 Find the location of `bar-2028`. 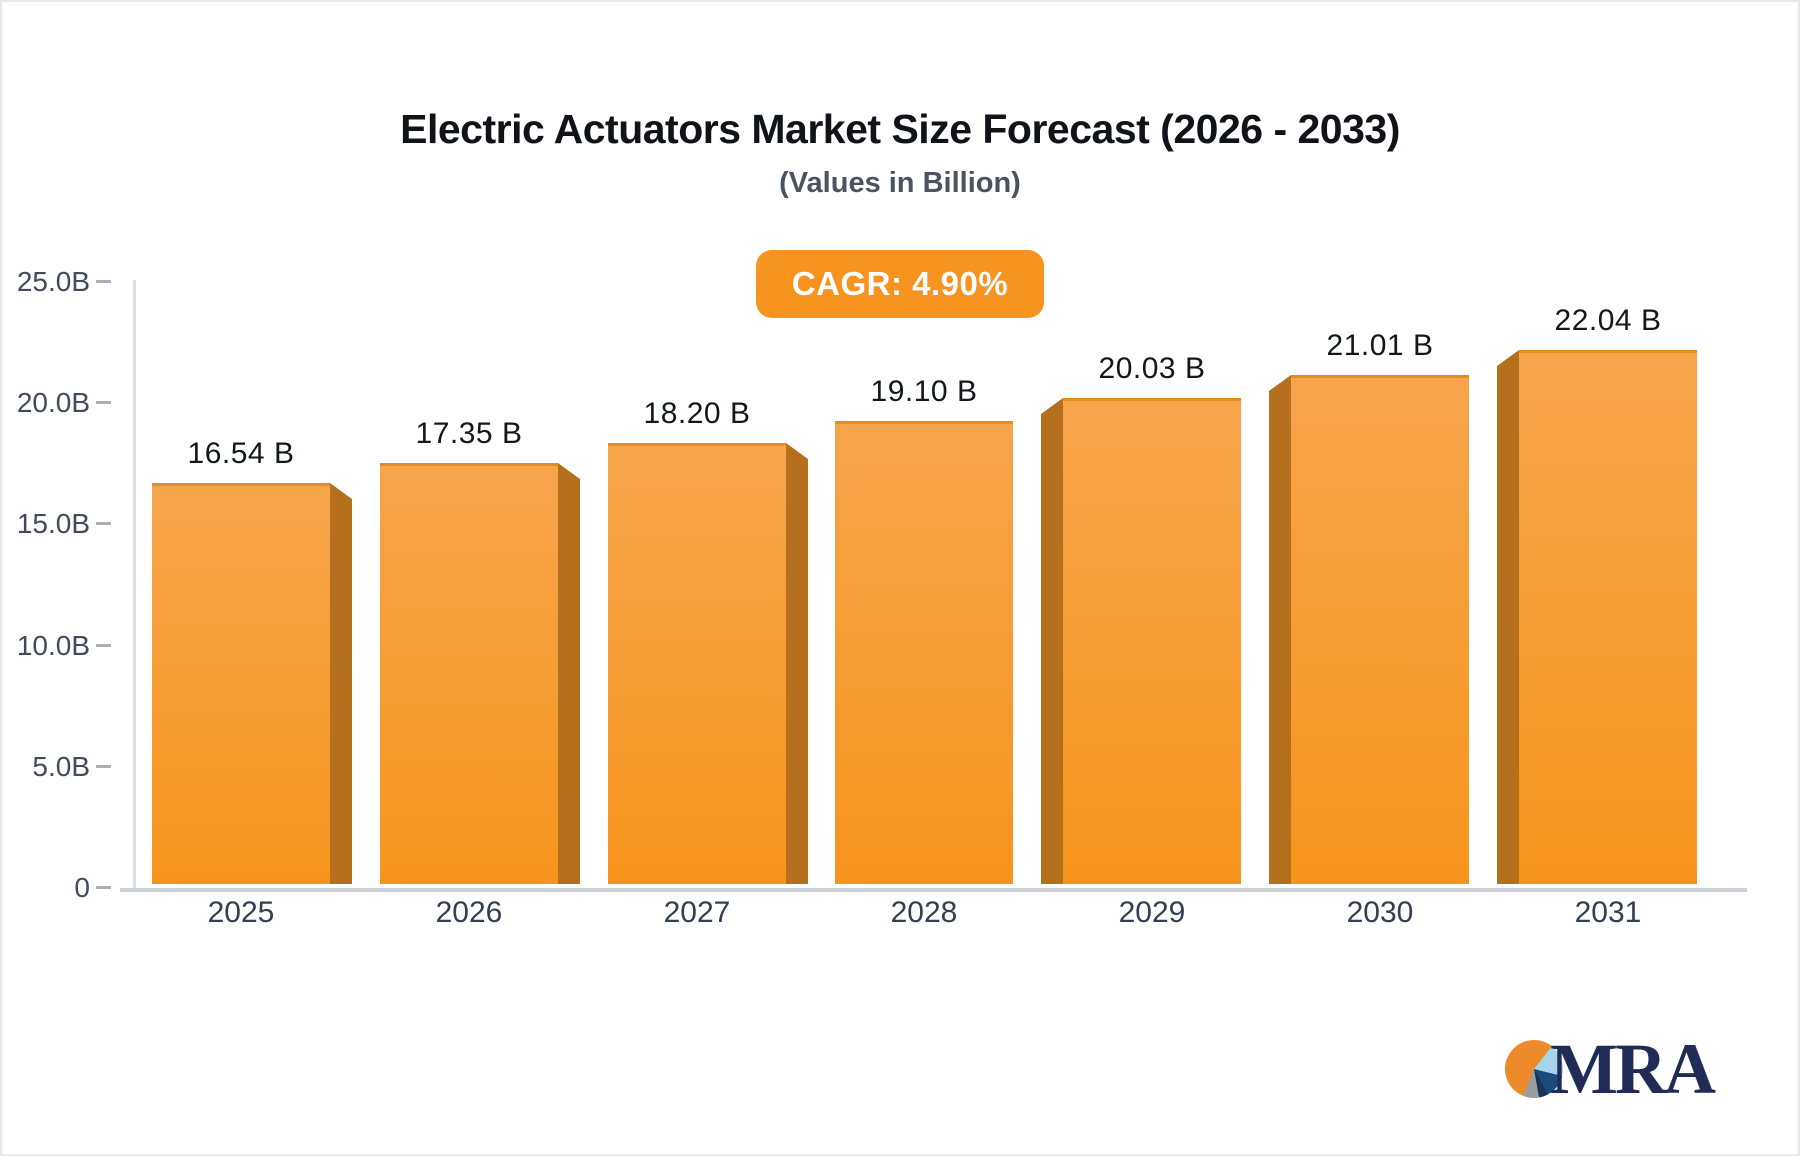

bar-2028 is located at coordinates (924, 652).